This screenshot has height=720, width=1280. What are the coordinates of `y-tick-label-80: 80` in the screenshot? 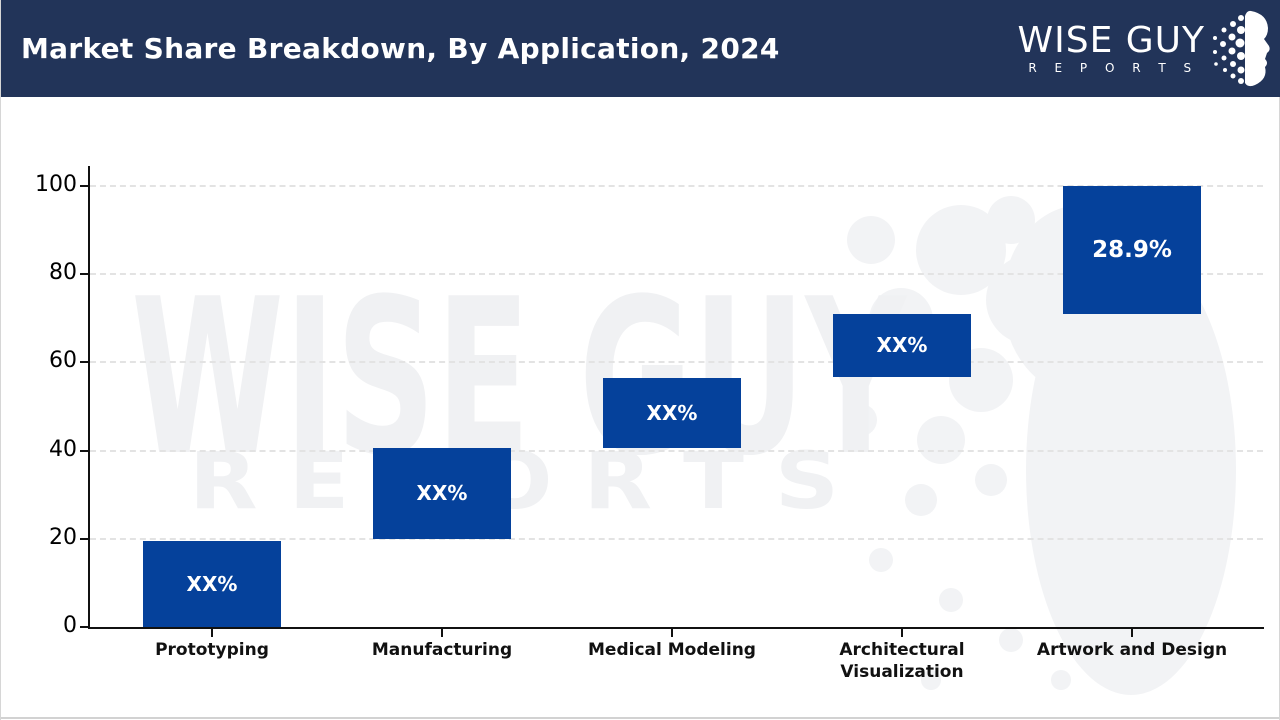 It's located at (63, 272).